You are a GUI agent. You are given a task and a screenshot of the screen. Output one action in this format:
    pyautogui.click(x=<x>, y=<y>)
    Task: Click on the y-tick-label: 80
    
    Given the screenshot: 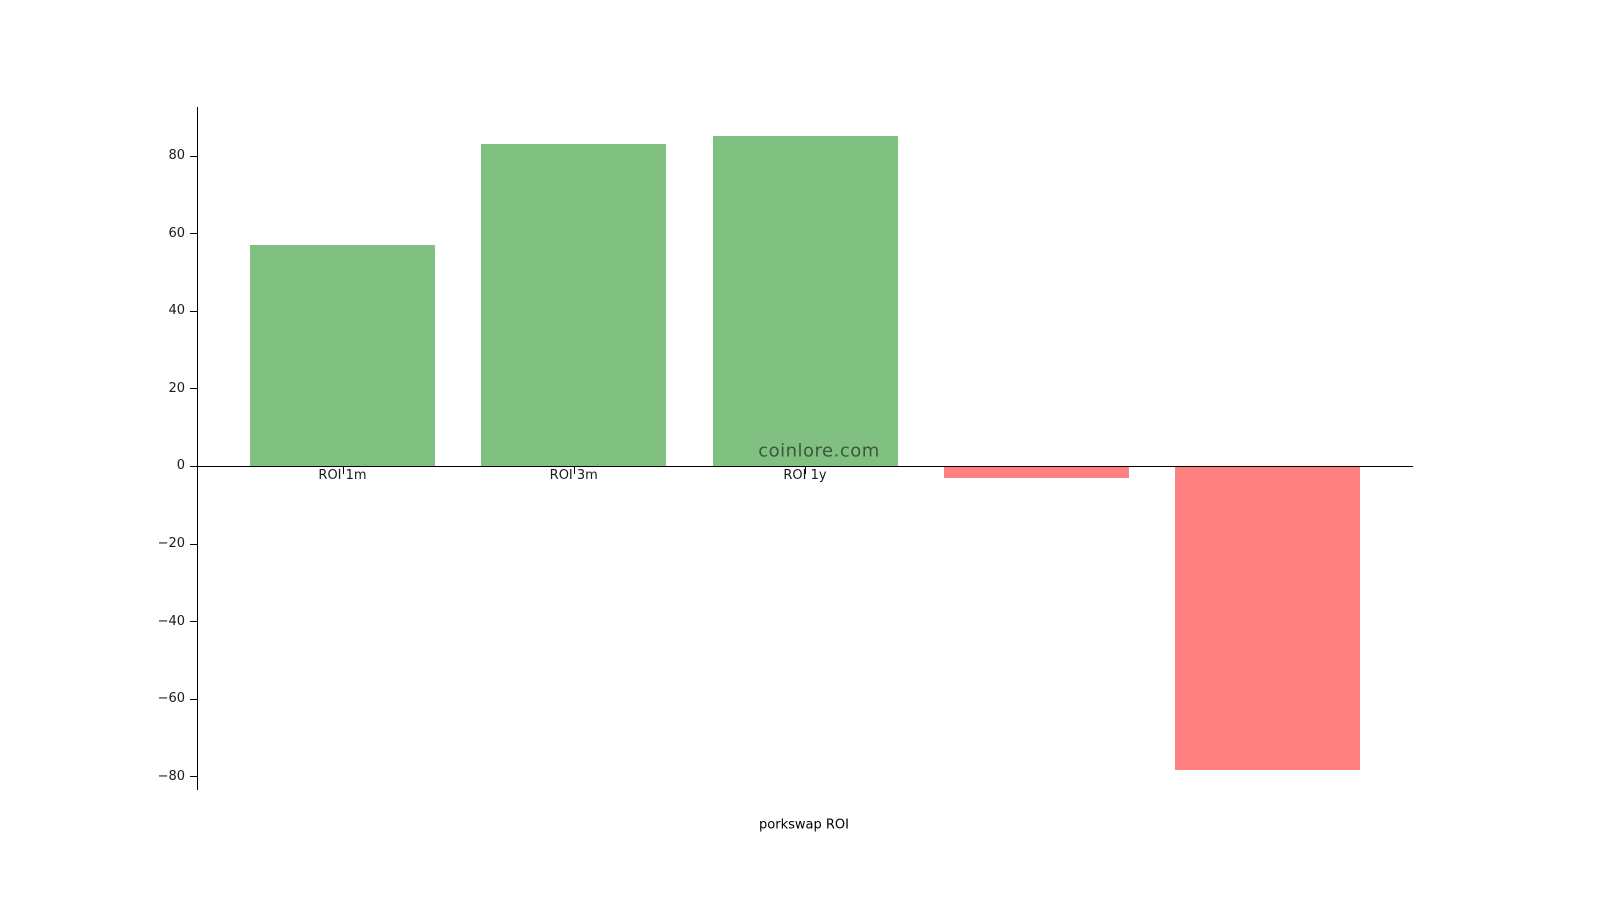 What is the action you would take?
    pyautogui.click(x=176, y=155)
    